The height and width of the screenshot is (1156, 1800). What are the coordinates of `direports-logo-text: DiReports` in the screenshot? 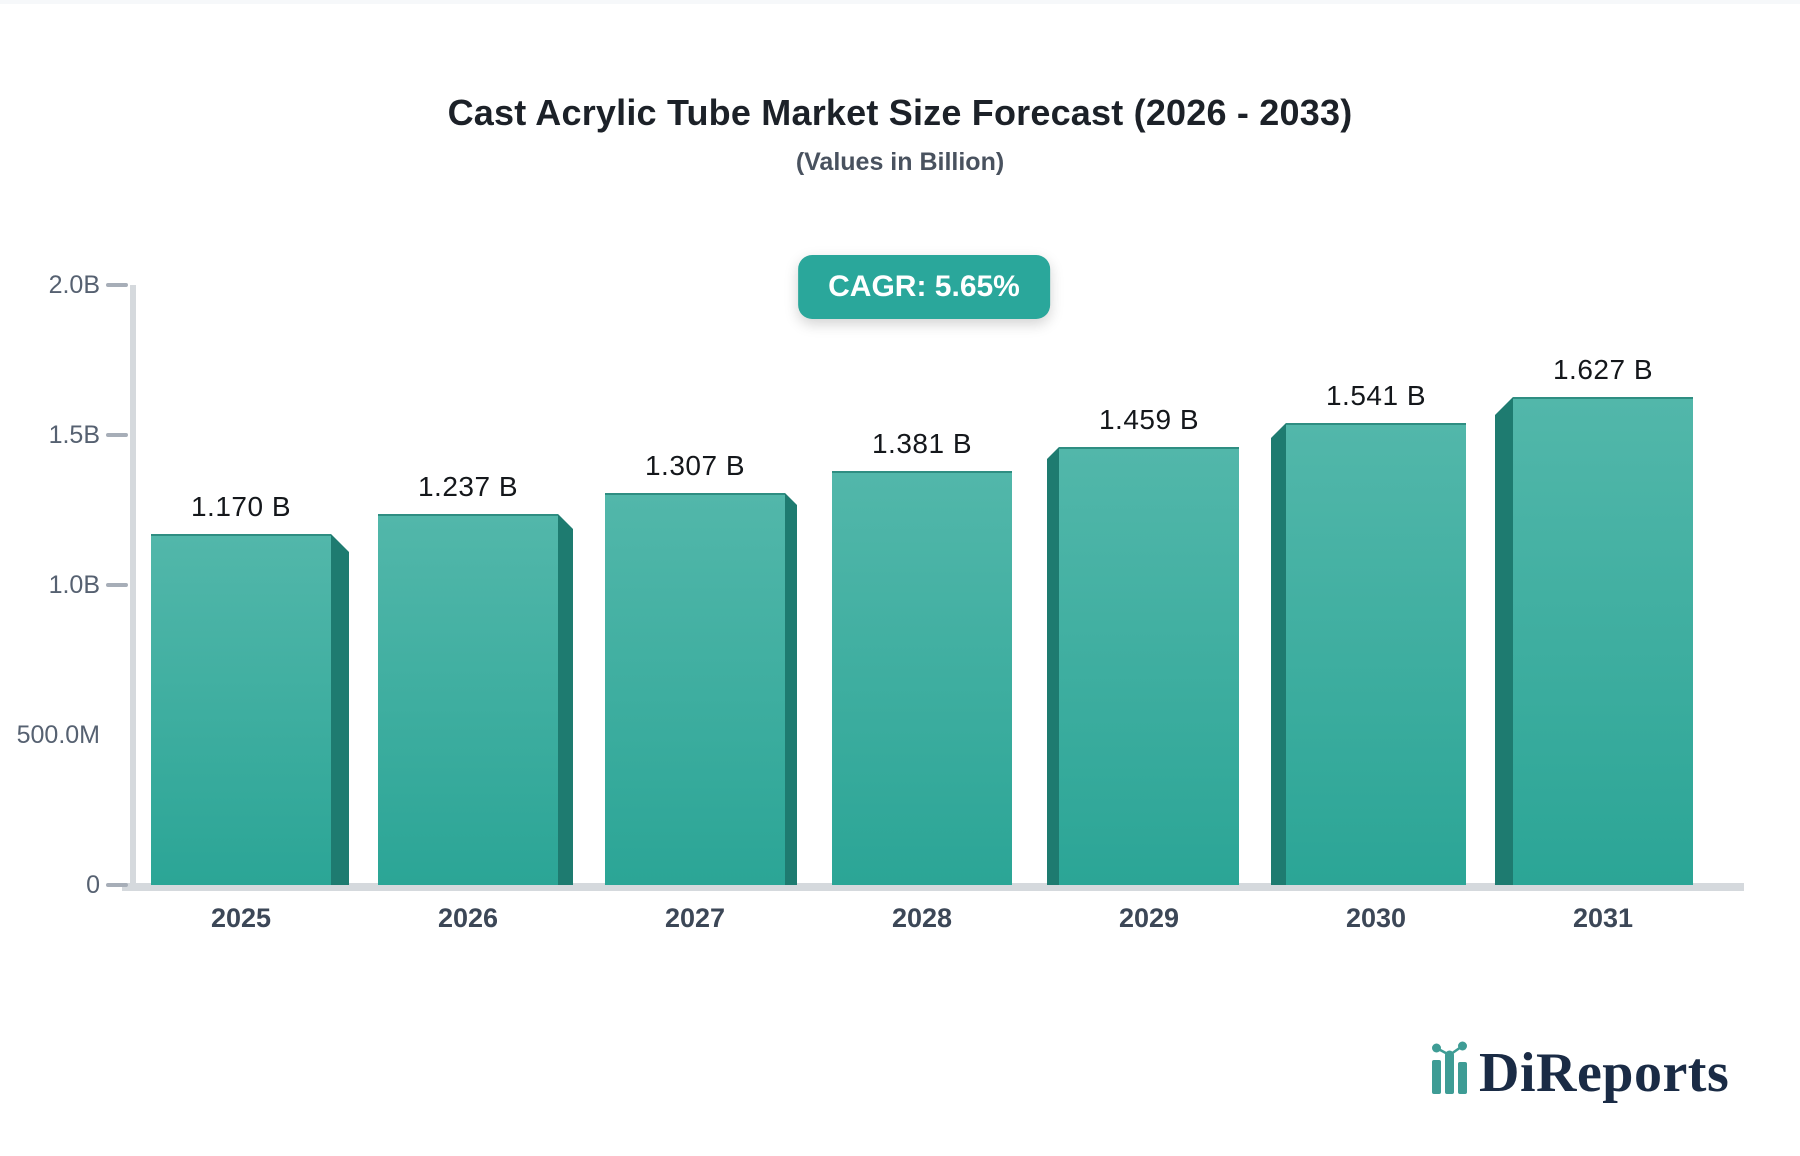 It's located at (1604, 1073).